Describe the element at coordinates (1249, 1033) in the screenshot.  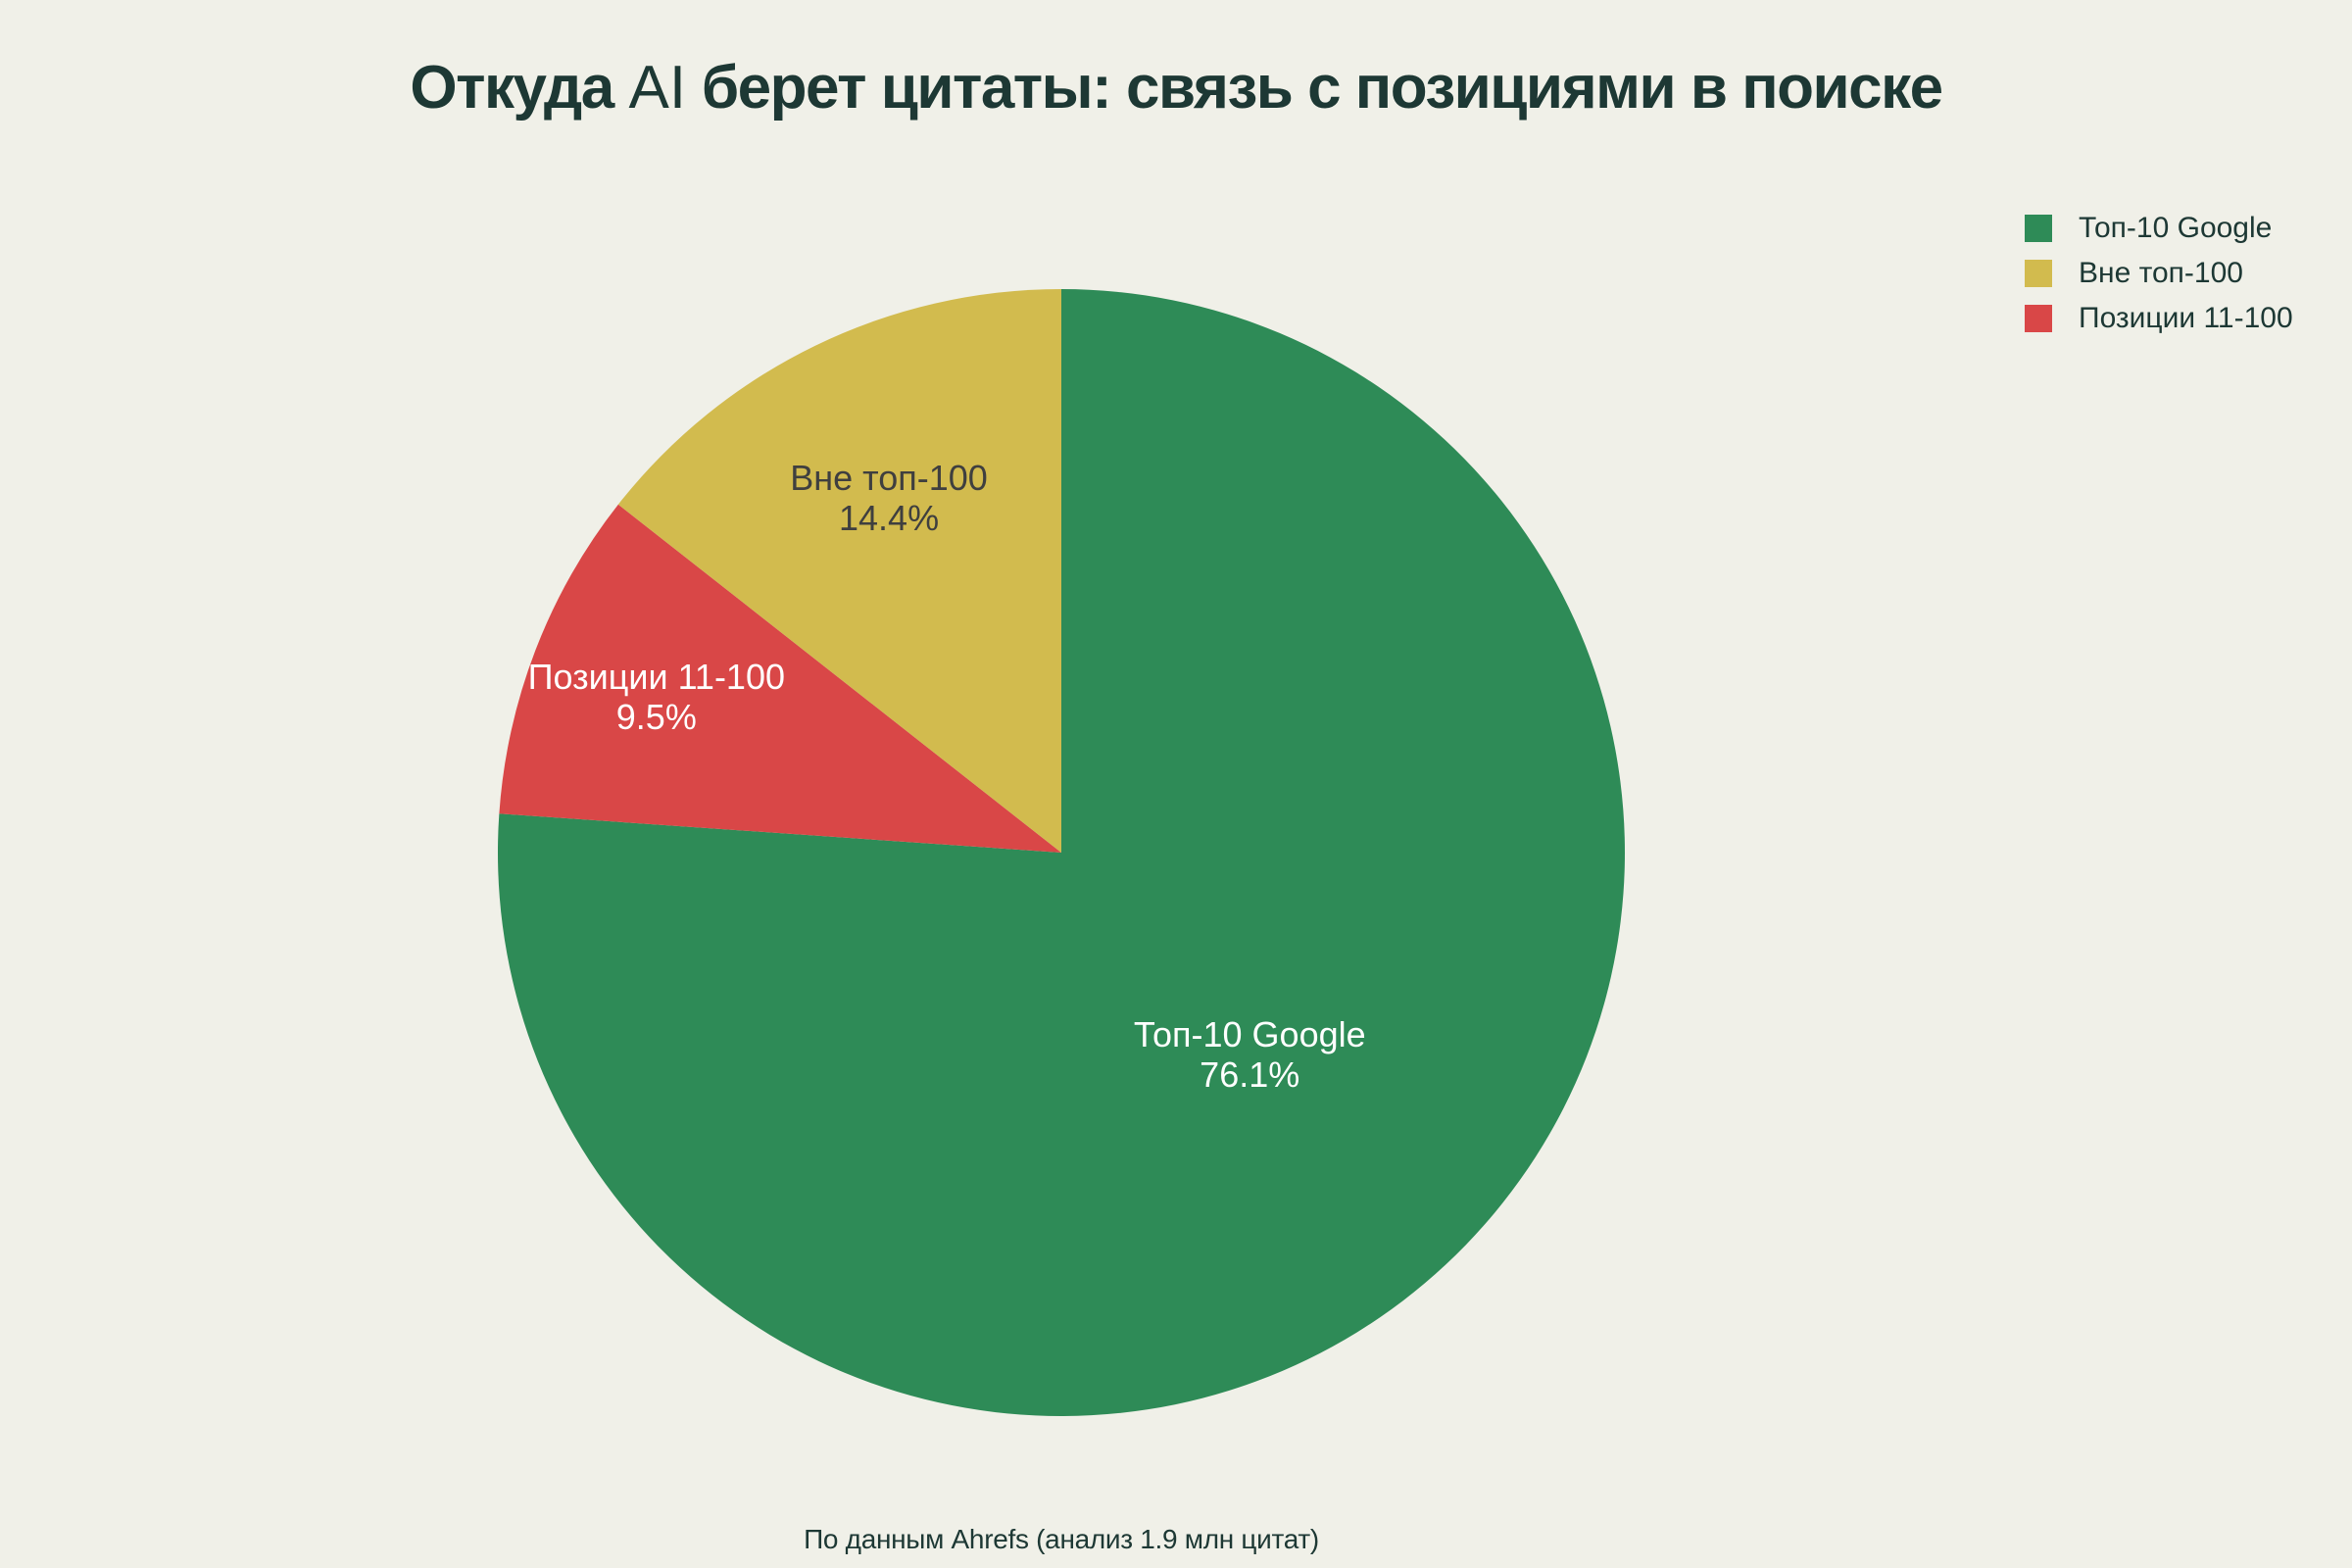
I see `slice-label-name: Топ-10 Google` at that location.